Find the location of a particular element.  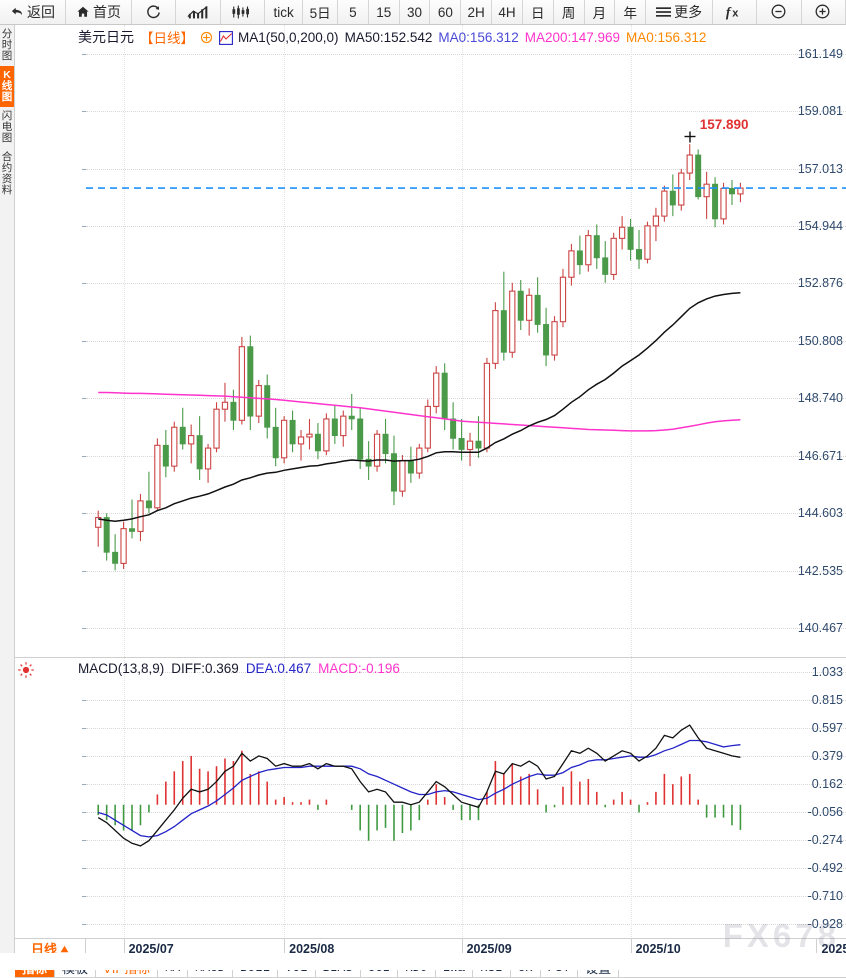

chart-type-button is located at coordinates (198, 12).